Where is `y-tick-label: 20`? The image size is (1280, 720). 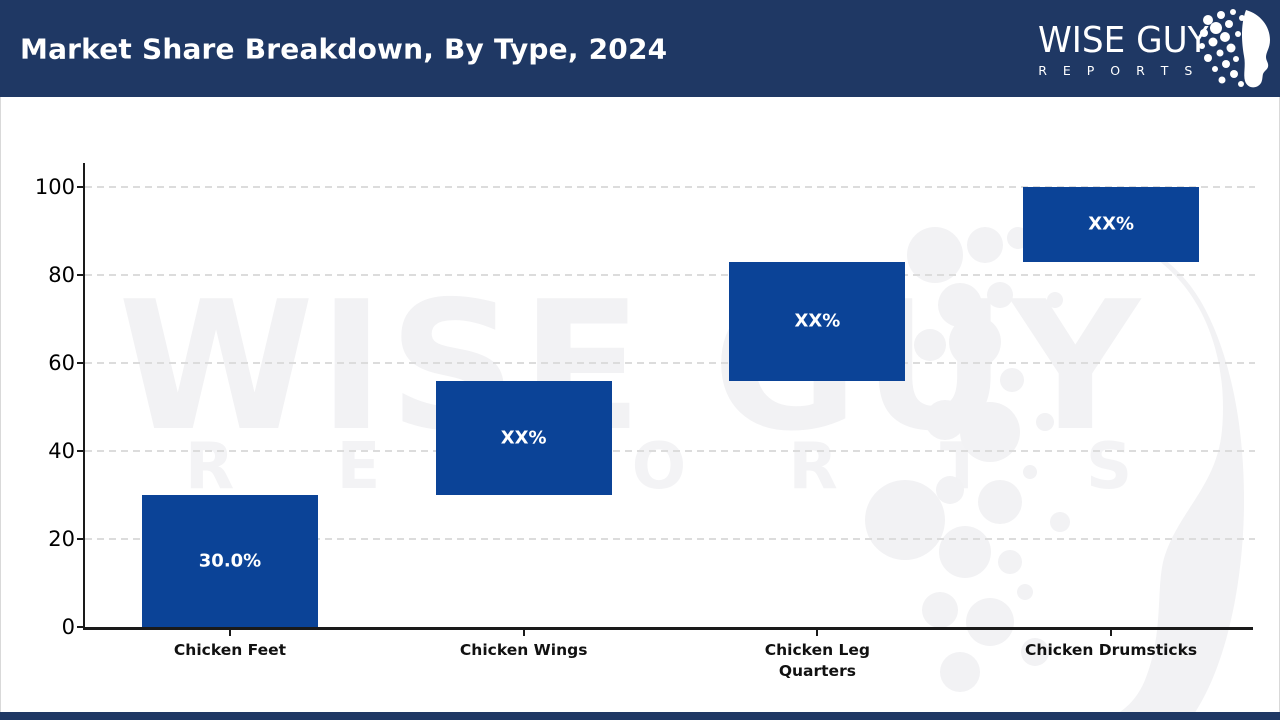 y-tick-label: 20 is located at coordinates (61, 539).